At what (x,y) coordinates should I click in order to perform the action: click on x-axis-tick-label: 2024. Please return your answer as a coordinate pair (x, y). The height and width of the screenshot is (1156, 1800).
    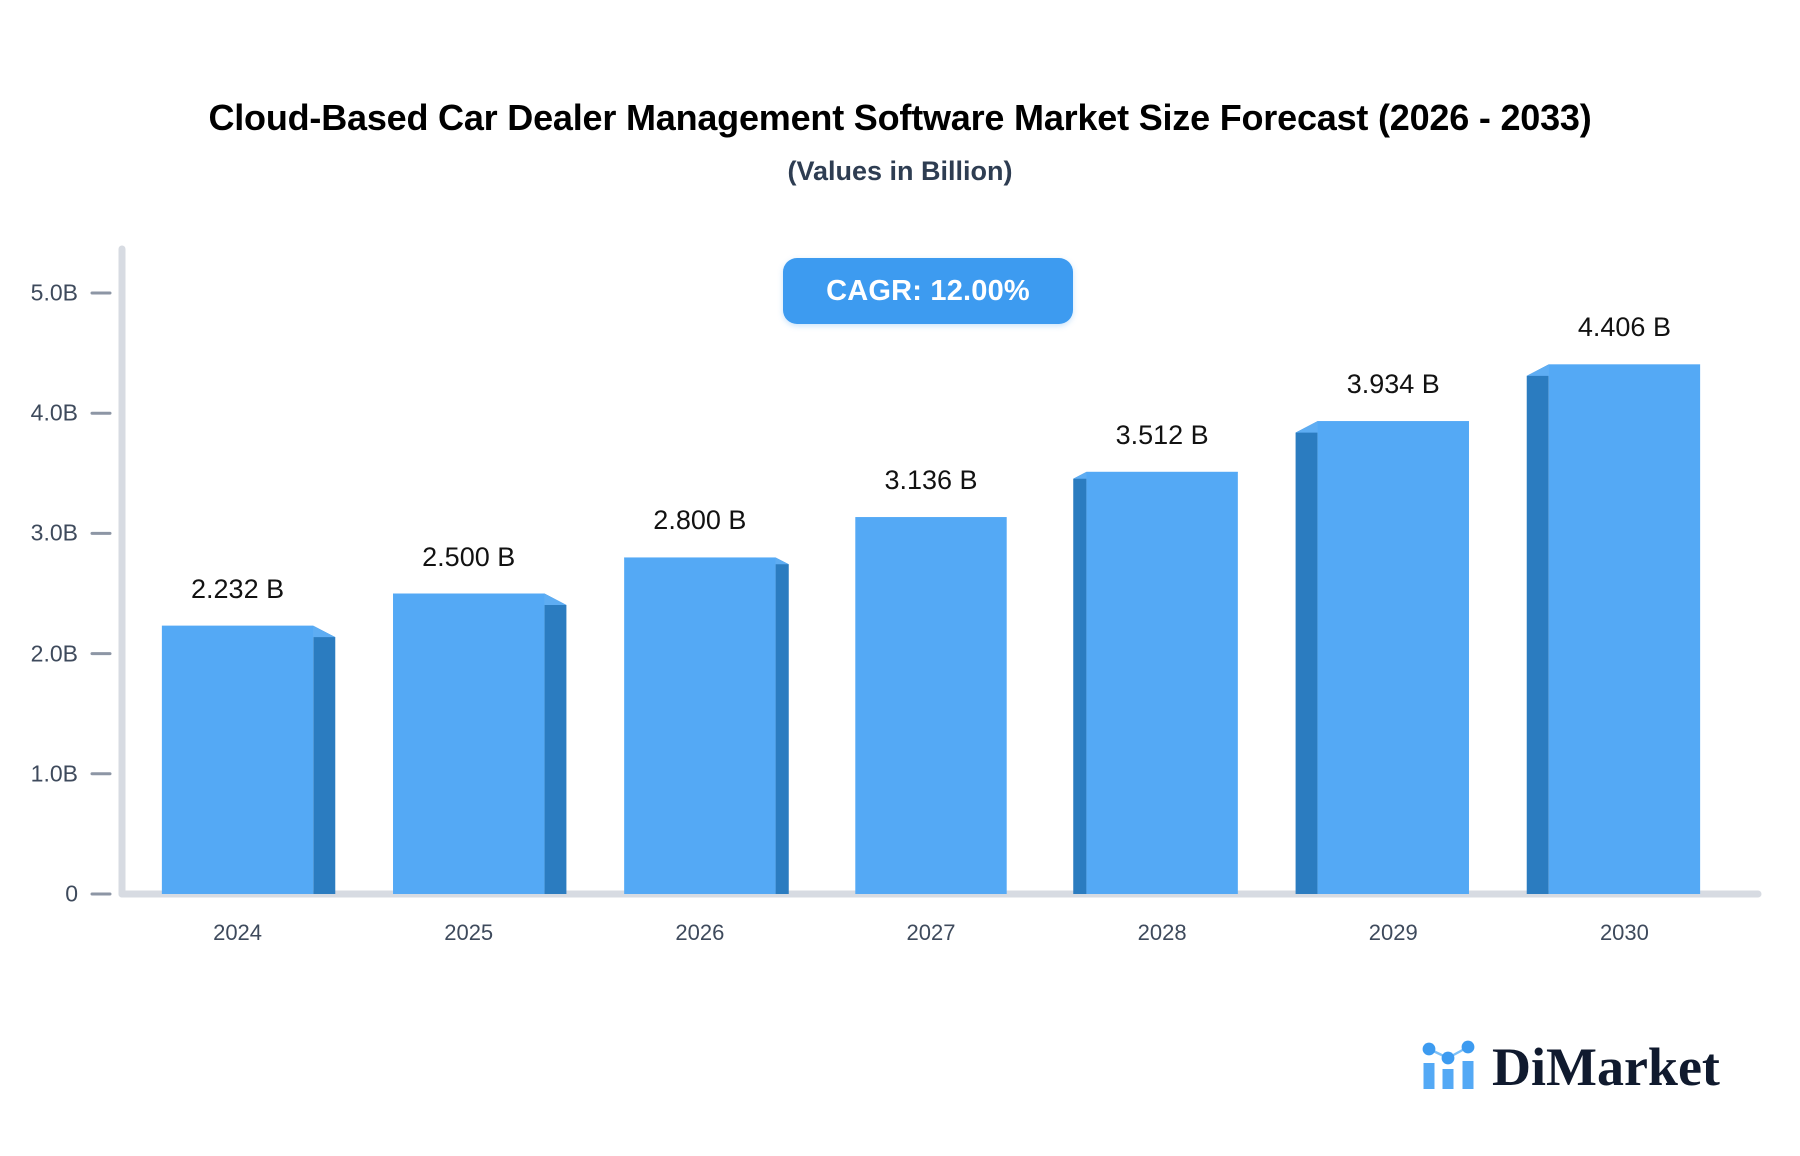
    Looking at the image, I should click on (238, 932).